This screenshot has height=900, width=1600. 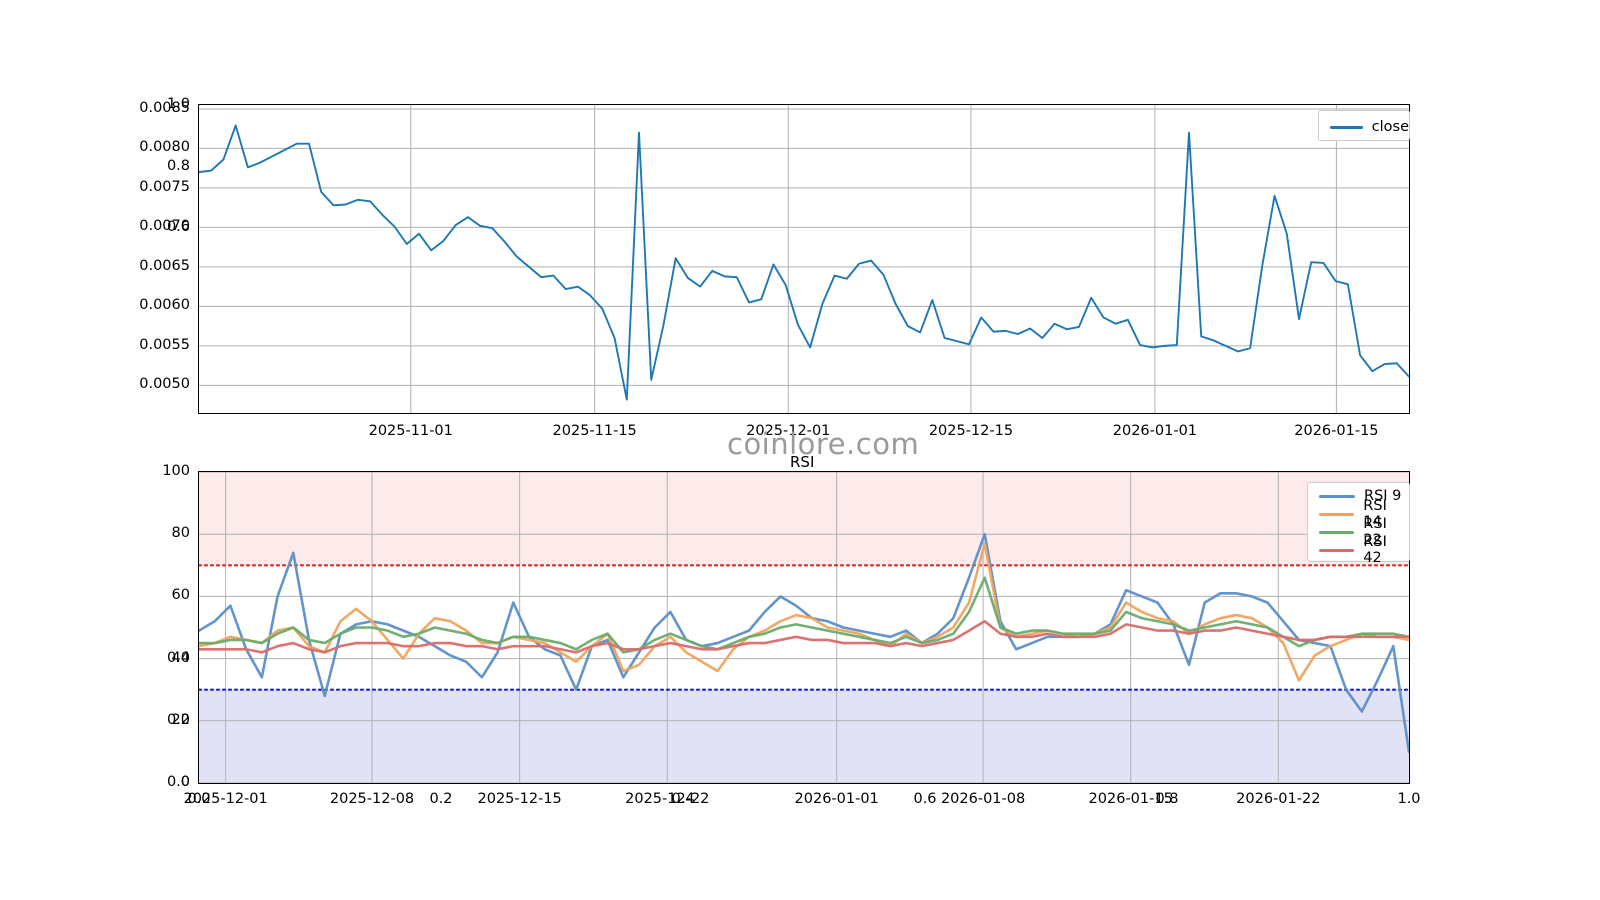 What do you see at coordinates (1375, 550) in the screenshot?
I see `legend-label: RSI 42` at bounding box center [1375, 550].